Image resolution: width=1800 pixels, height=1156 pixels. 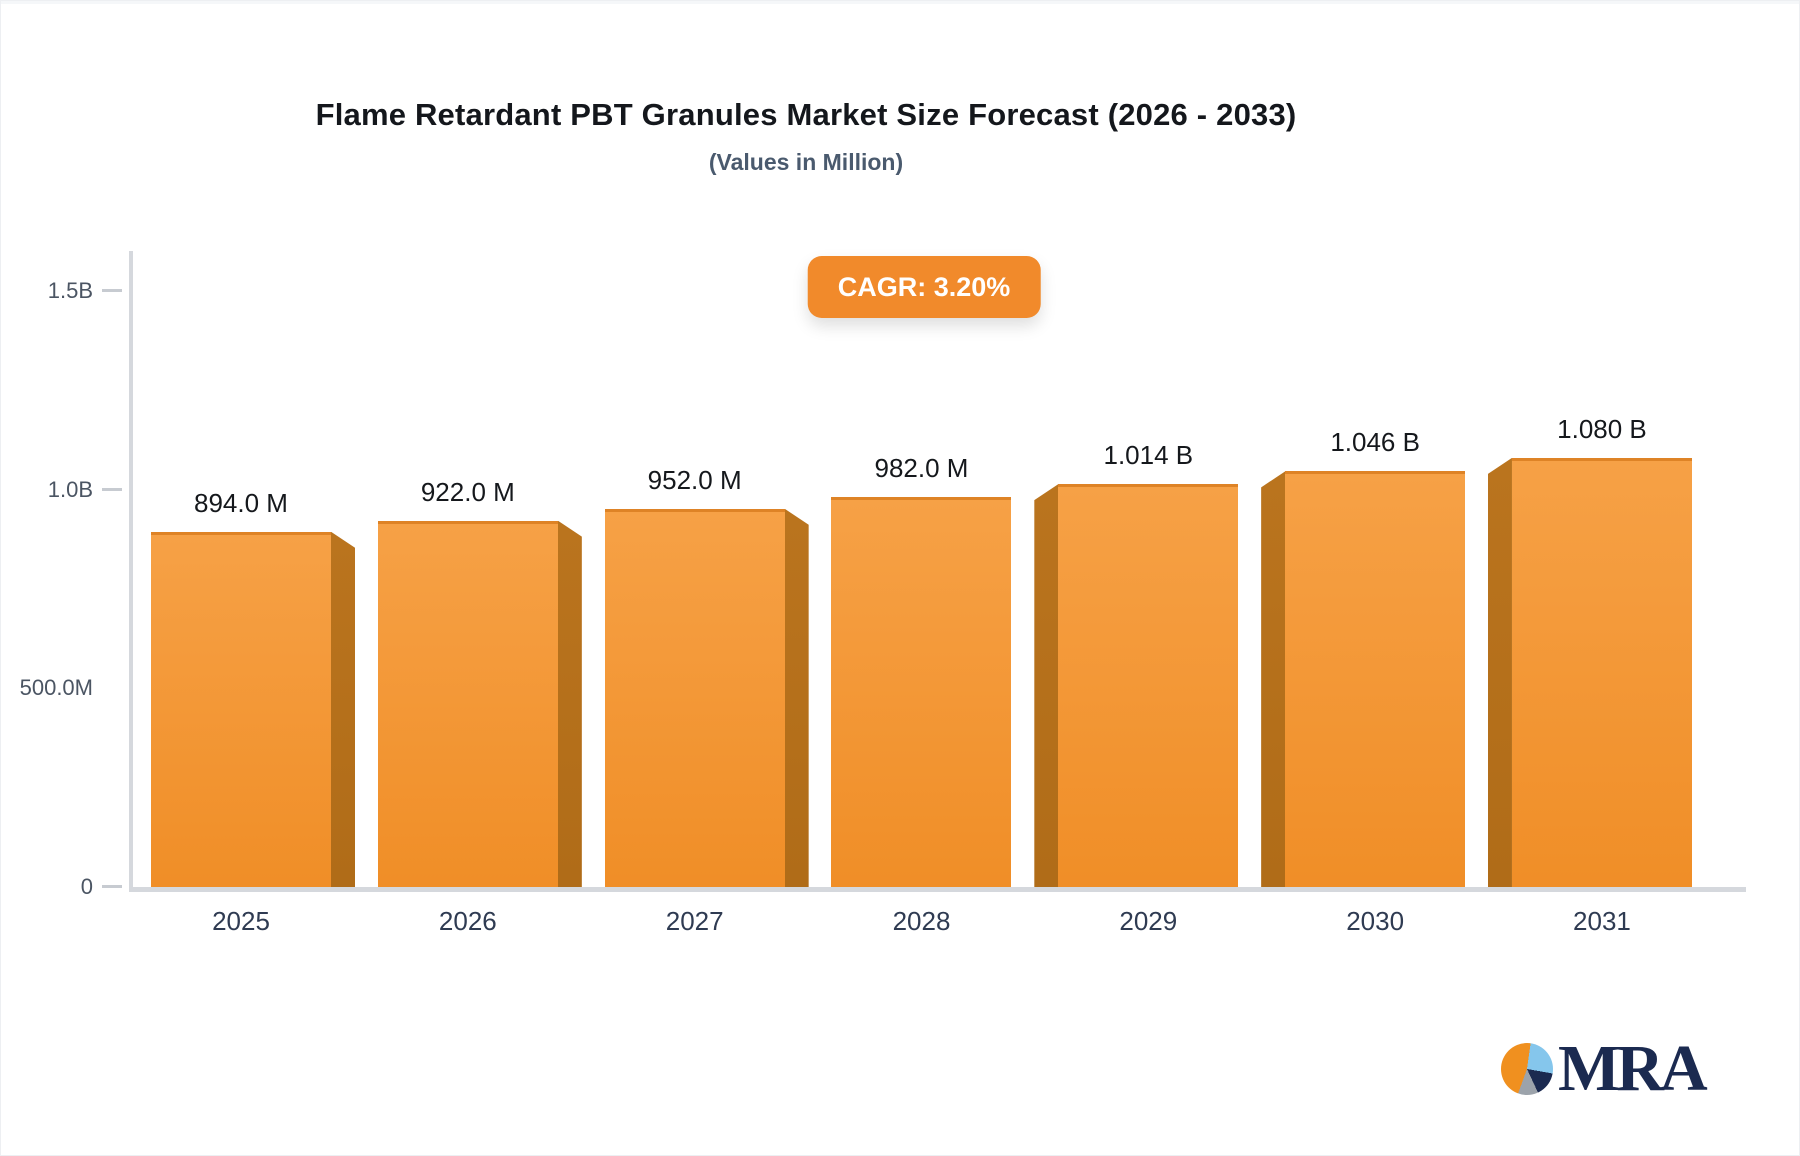 What do you see at coordinates (1148, 921) in the screenshot?
I see `x-axis-label: 2029` at bounding box center [1148, 921].